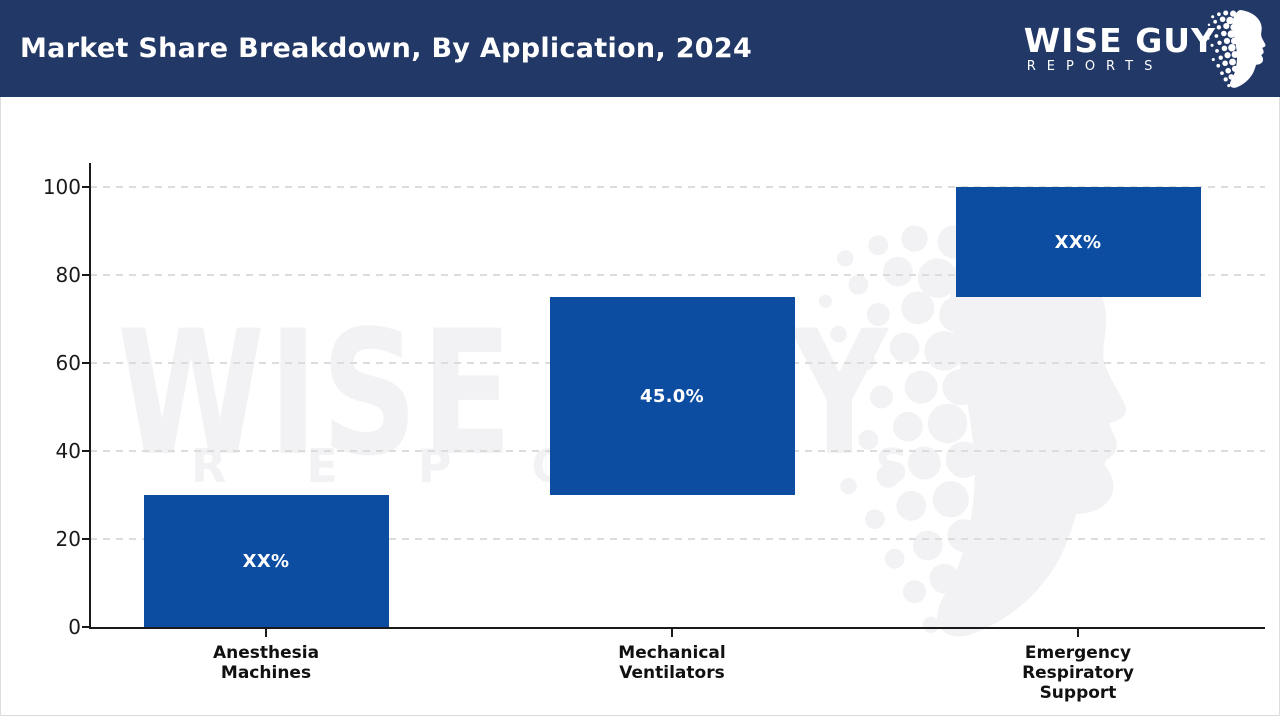  I want to click on y-axis-tick-label: 20, so click(68, 539).